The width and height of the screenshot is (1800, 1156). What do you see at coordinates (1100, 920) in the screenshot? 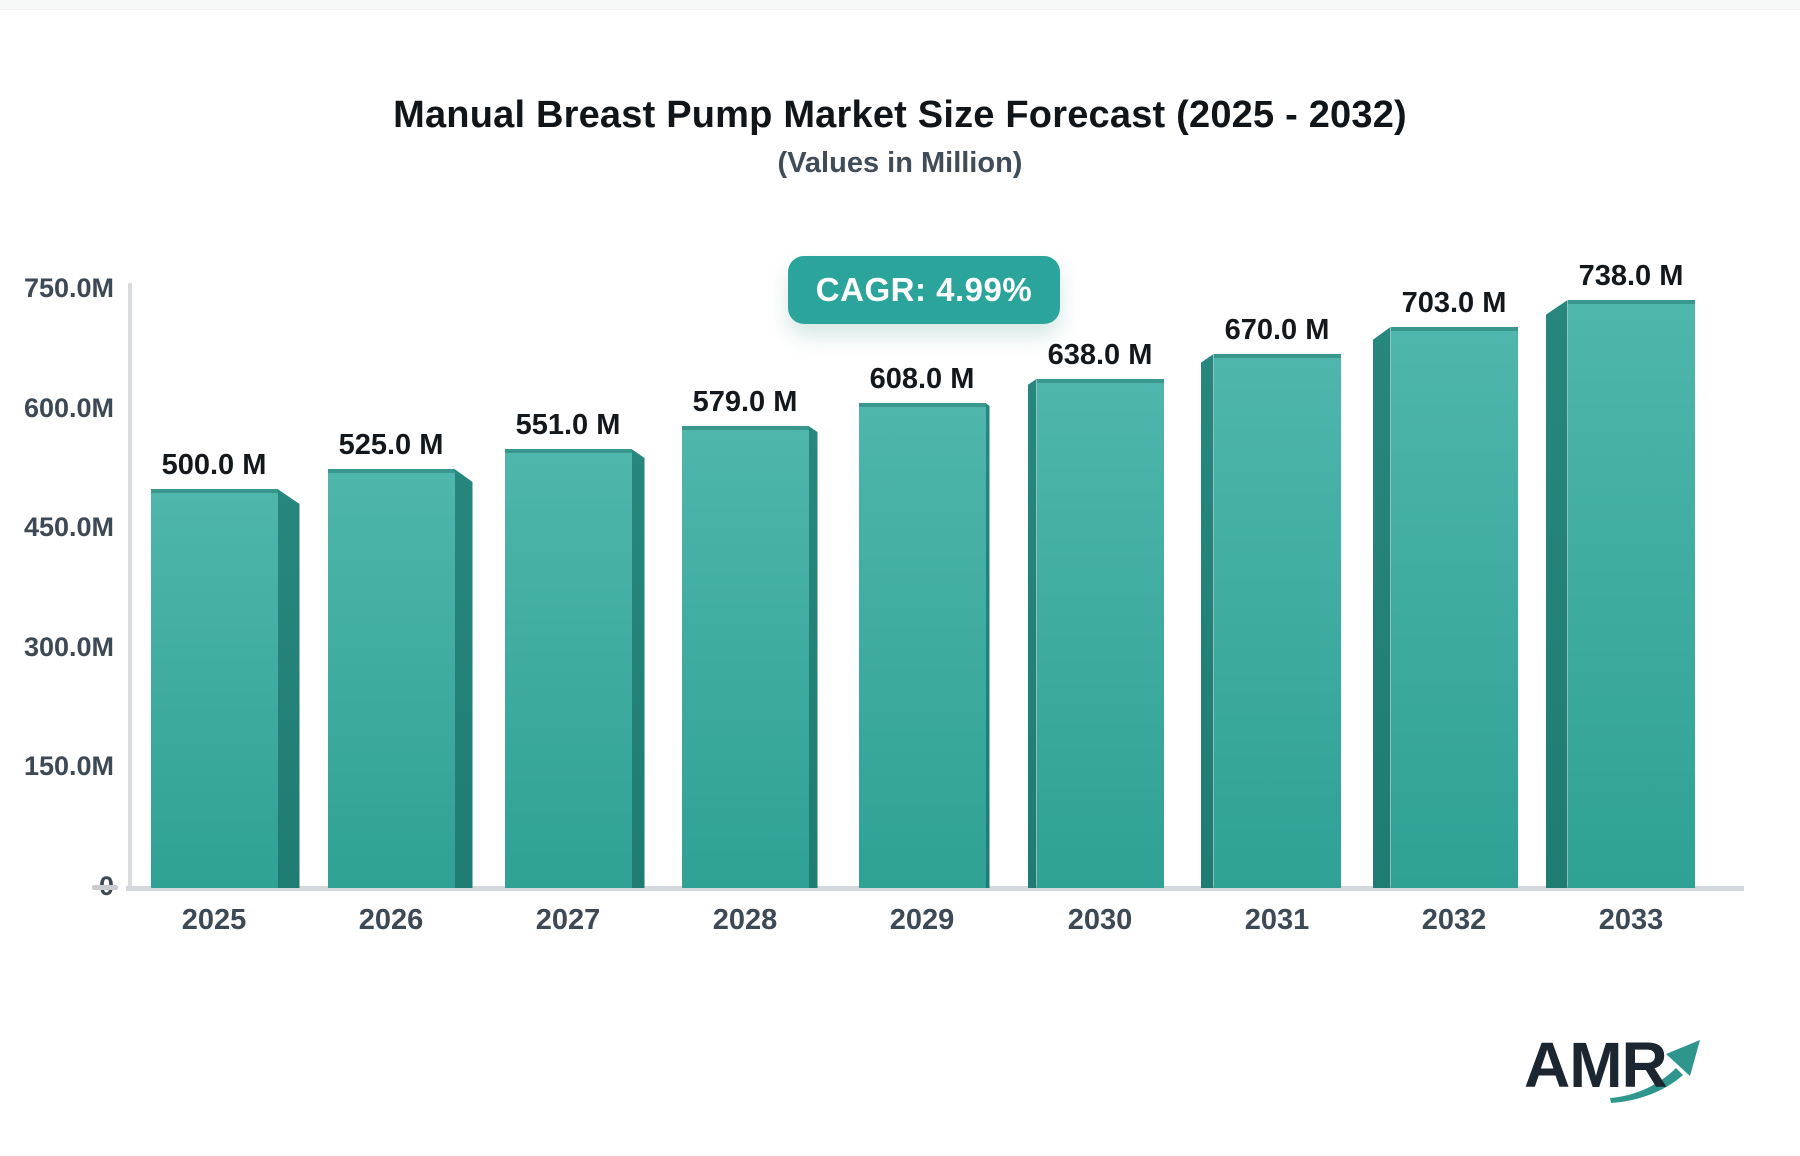
I see `x-axis-year-label: 2030` at bounding box center [1100, 920].